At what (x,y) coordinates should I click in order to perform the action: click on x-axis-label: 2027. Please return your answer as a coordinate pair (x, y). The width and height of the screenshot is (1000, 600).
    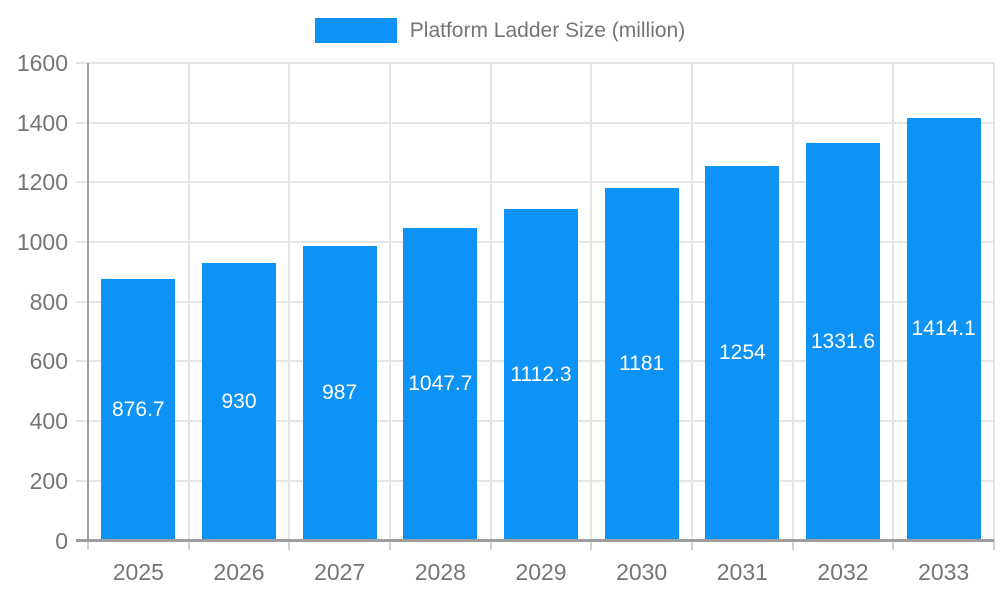
    Looking at the image, I should click on (340, 572).